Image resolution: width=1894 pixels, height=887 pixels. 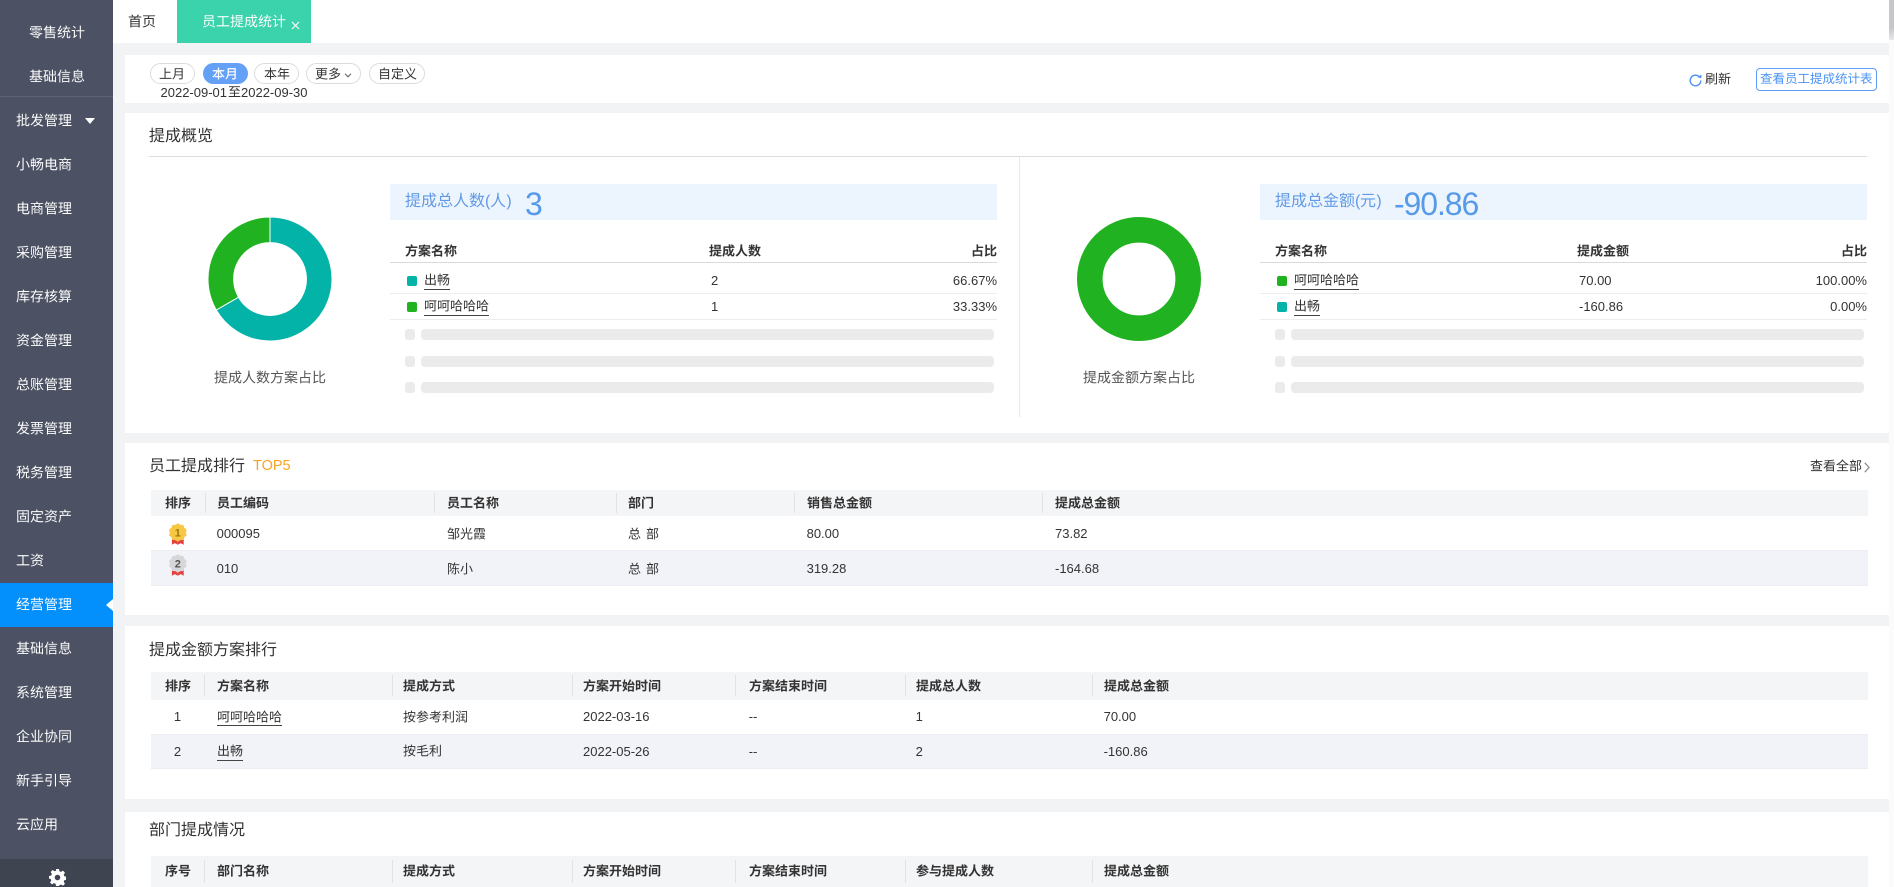 What do you see at coordinates (178, 564) in the screenshot?
I see `svg-text: 2` at bounding box center [178, 564].